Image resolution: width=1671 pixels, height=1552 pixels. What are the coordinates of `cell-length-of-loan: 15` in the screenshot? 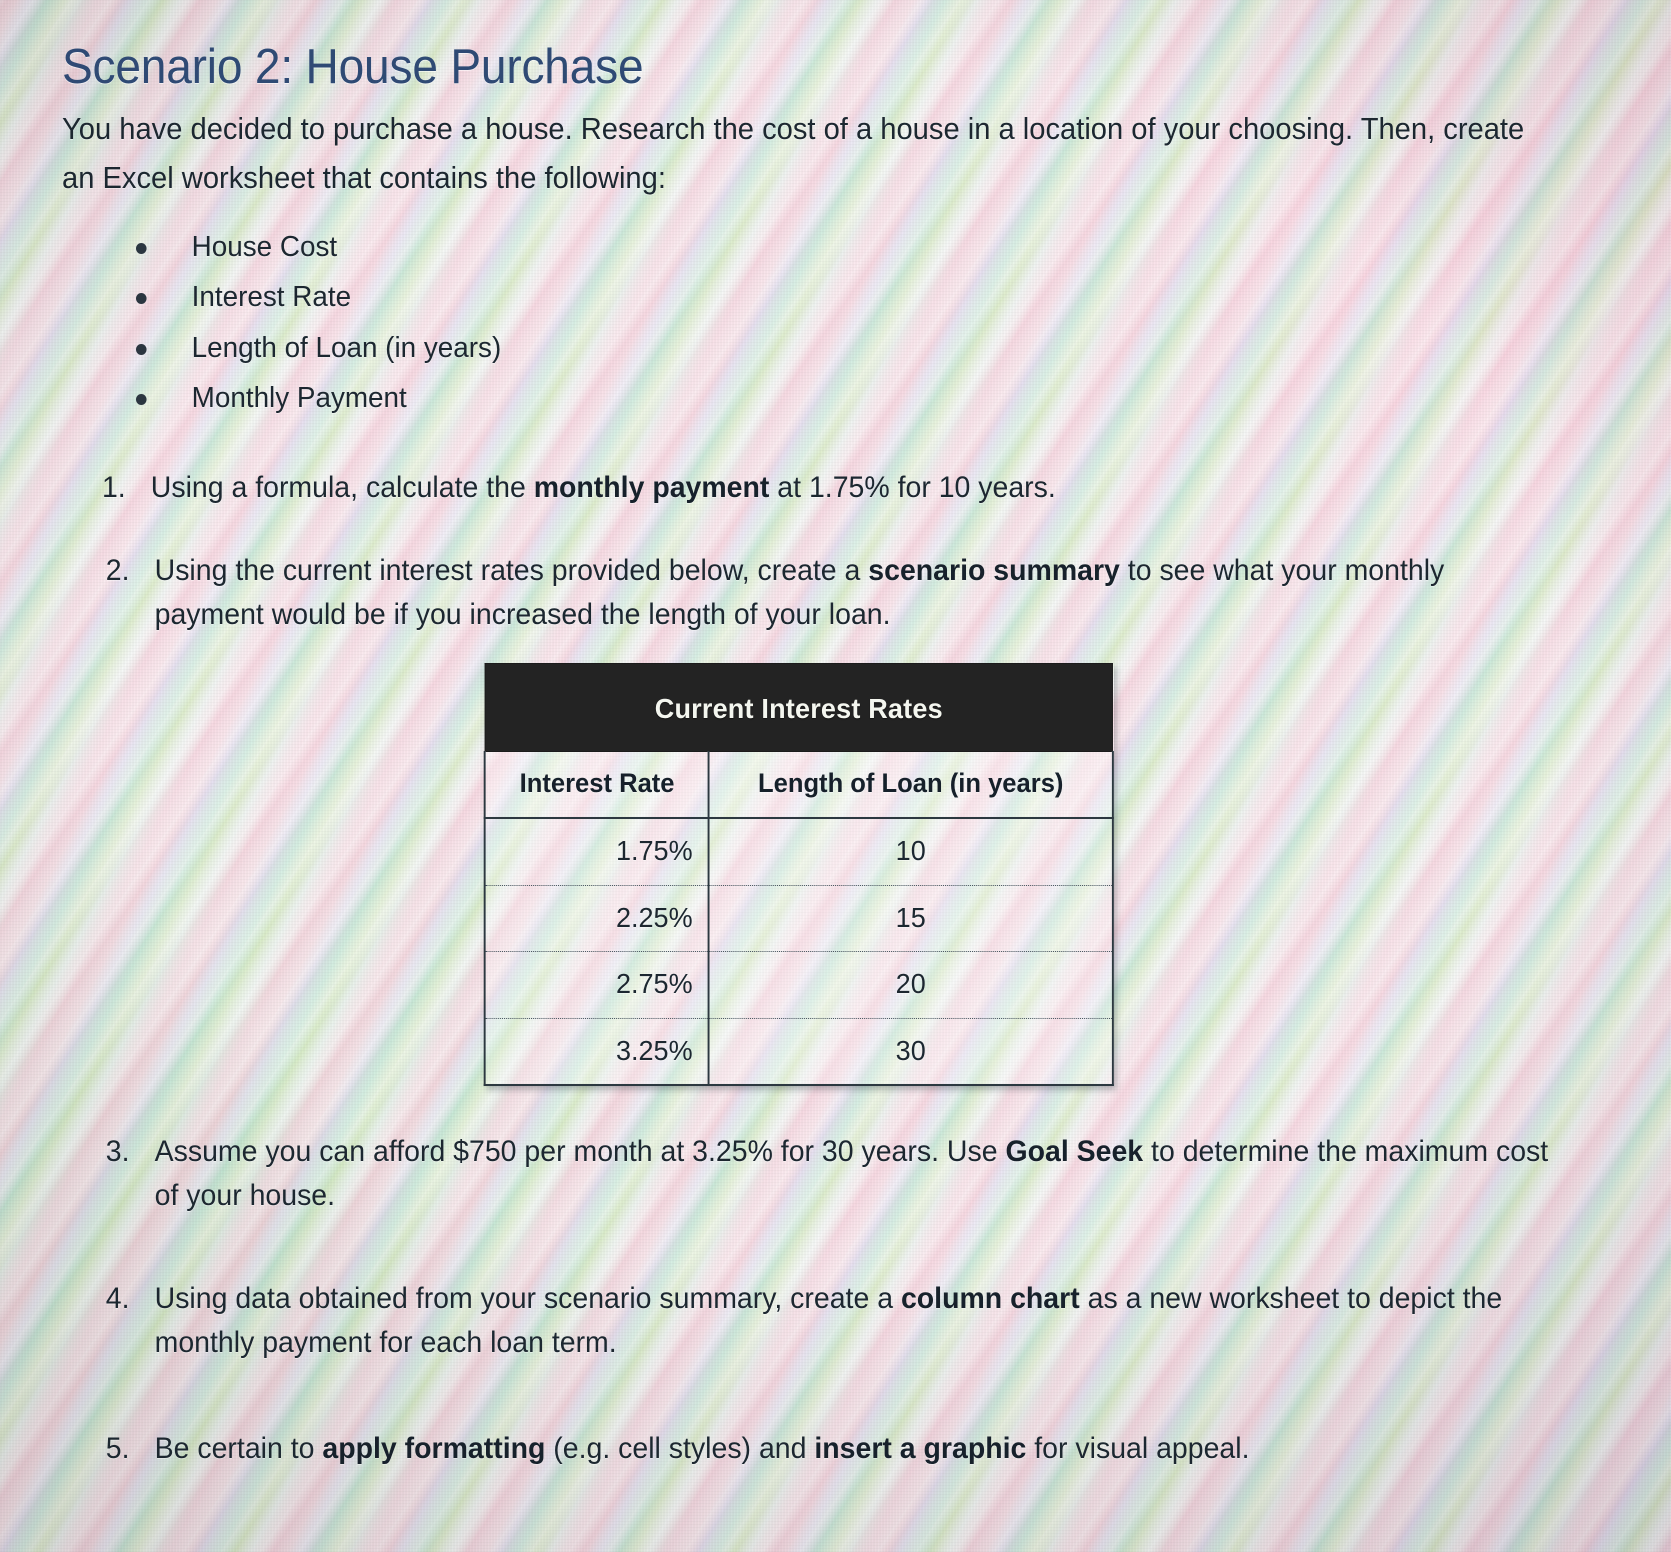 It's located at (911, 919).